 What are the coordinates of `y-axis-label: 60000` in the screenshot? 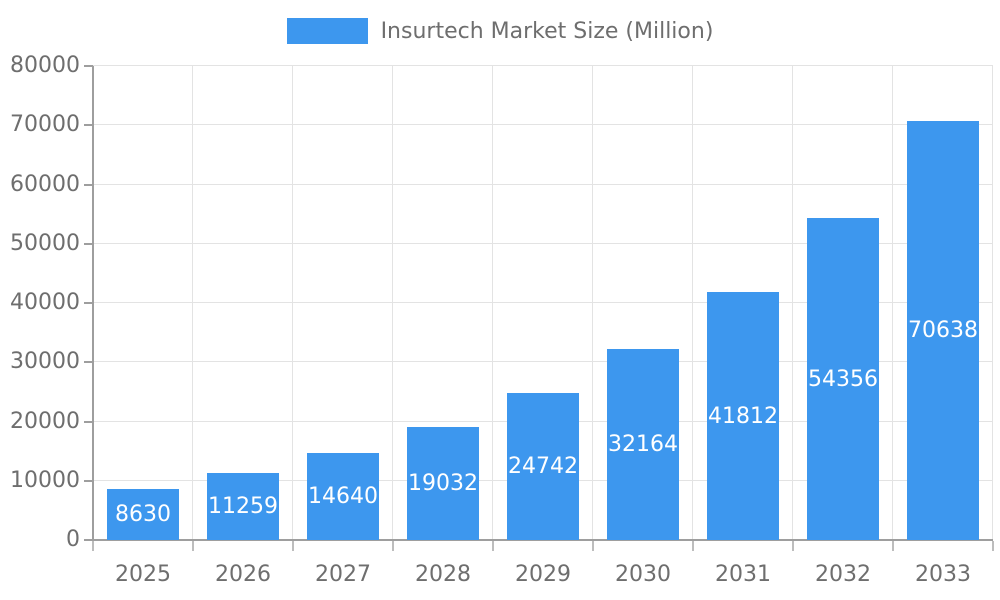 It's located at (45, 184).